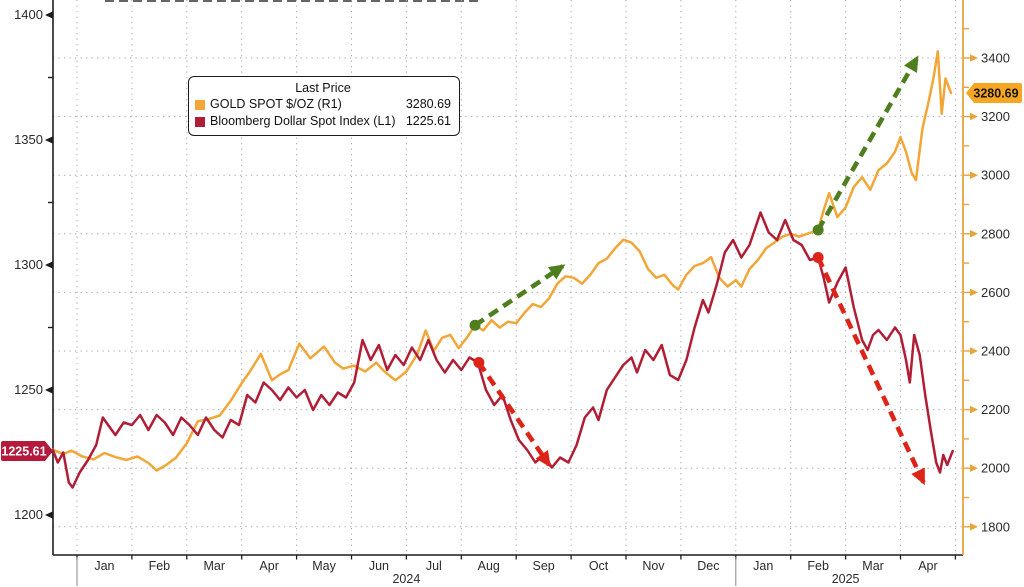 The height and width of the screenshot is (587, 1024). I want to click on svg-text: 3200, so click(995, 116).